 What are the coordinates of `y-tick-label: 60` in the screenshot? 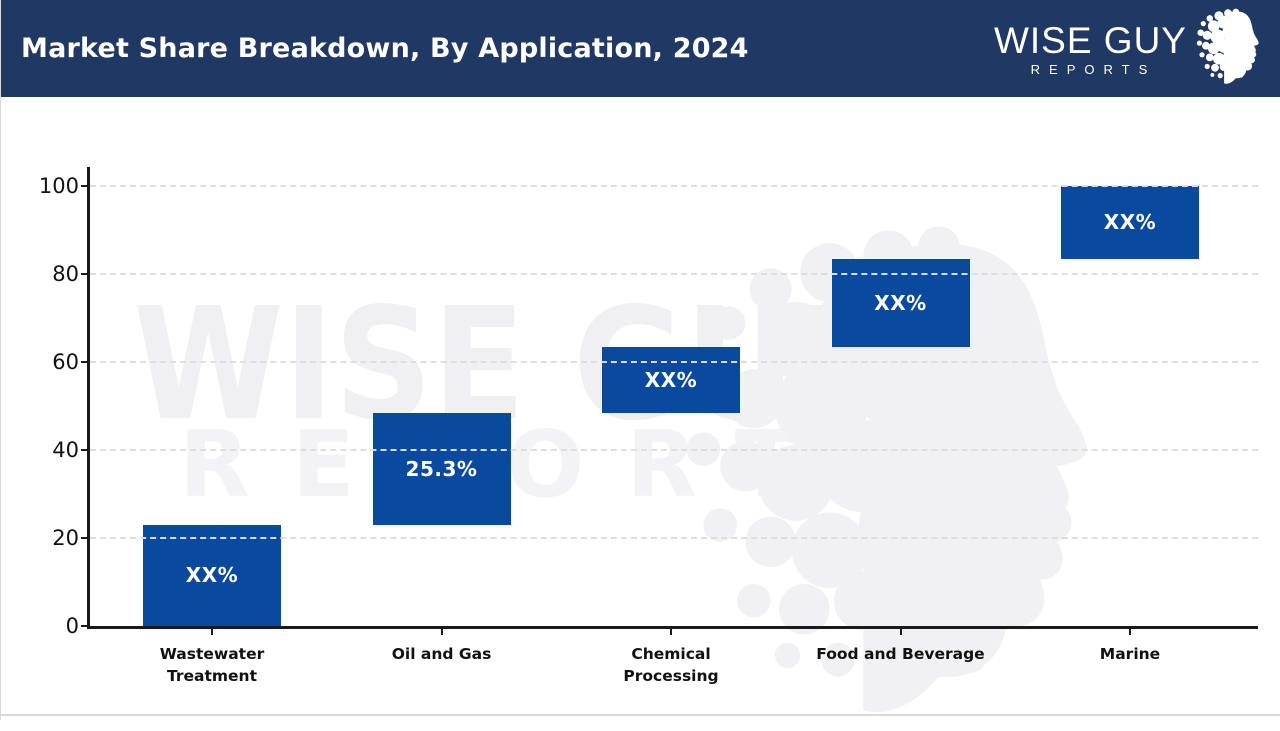 It's located at (65, 362).